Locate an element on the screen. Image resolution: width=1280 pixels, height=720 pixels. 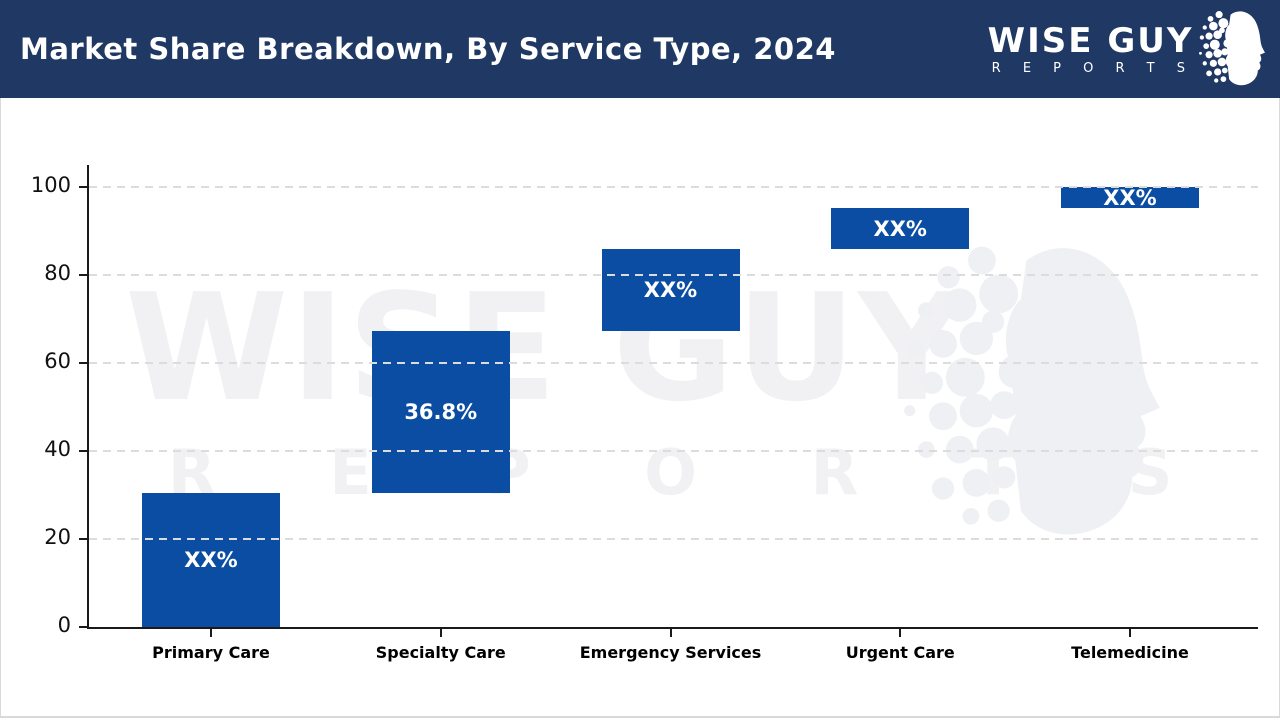
bottom-edge-border is located at coordinates (640, 717).